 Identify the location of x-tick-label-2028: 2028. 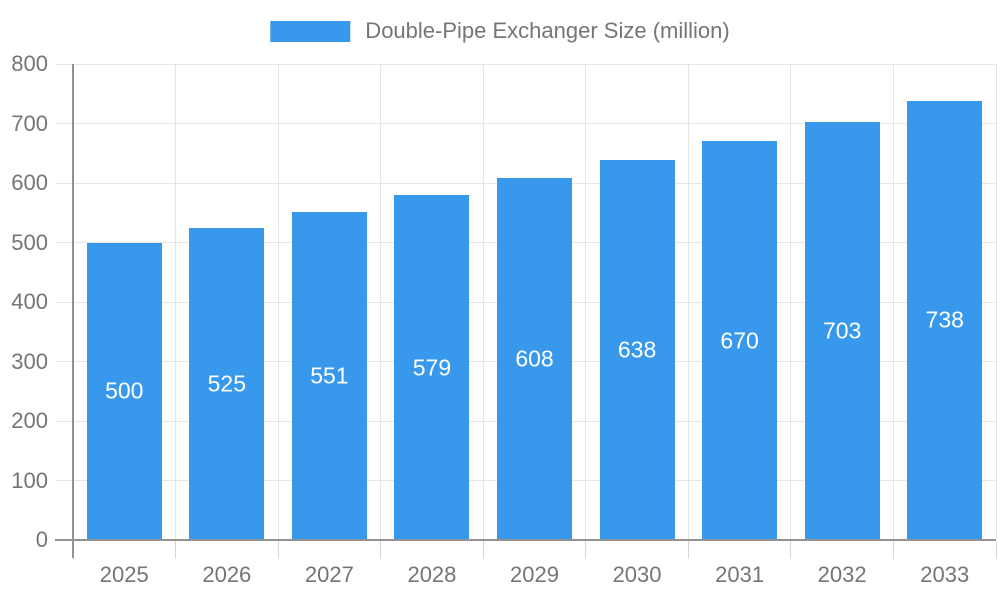
(432, 574).